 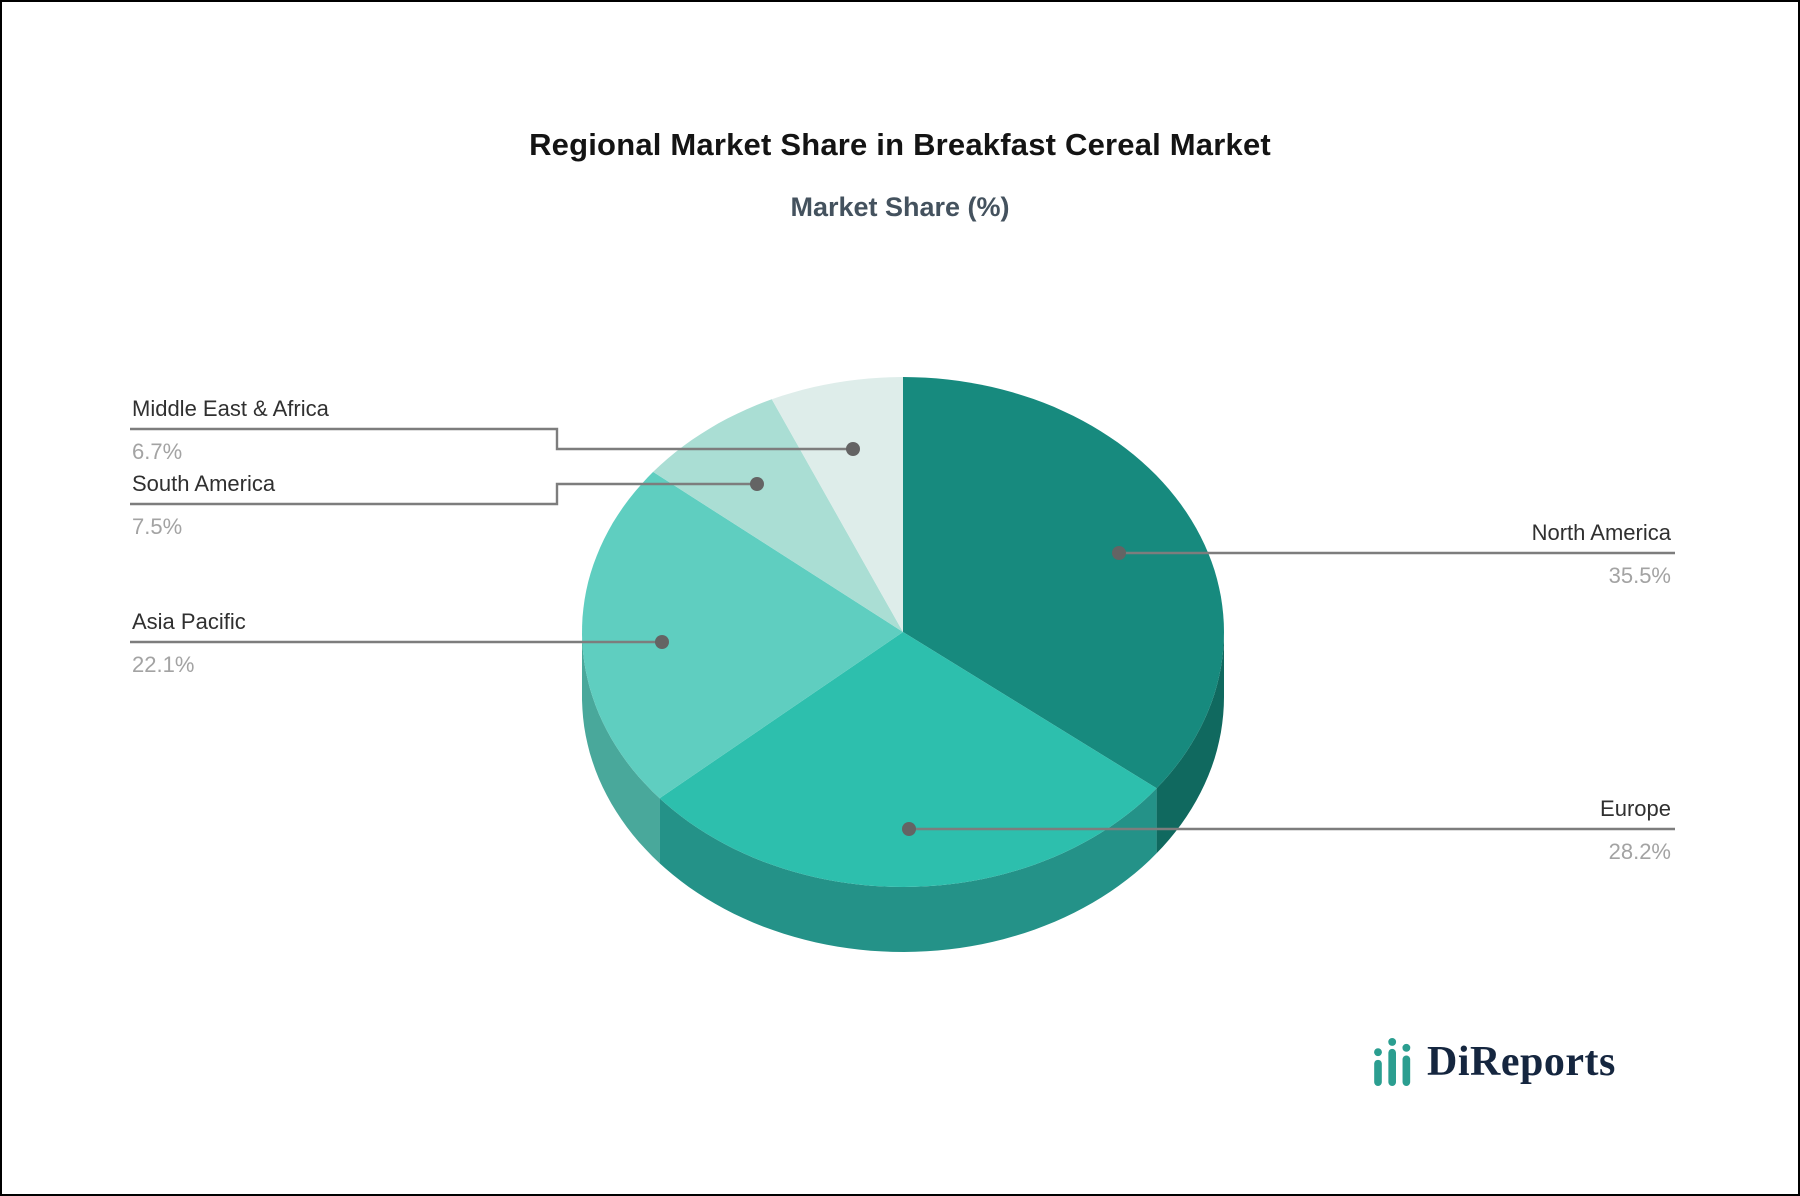 I want to click on slice-label-north-america: North America, so click(x=1601, y=532).